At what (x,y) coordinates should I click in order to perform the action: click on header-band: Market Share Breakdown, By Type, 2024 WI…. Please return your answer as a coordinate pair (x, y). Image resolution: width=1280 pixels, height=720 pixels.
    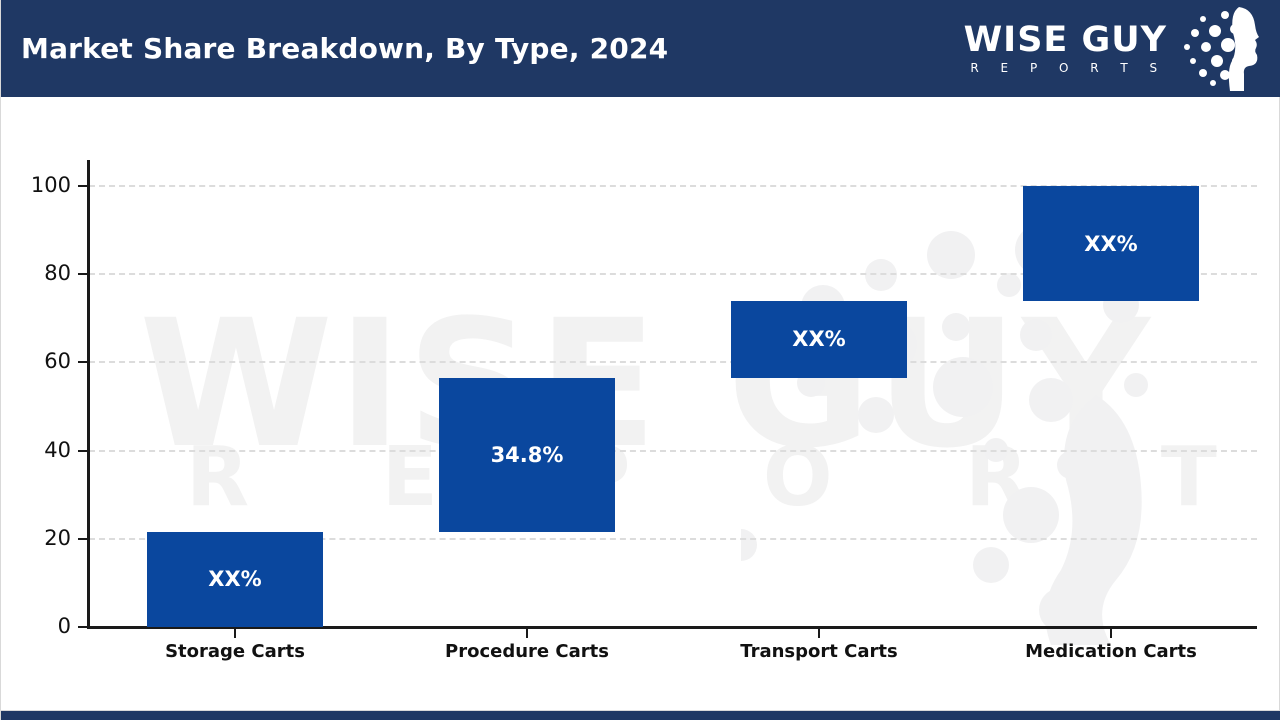
    Looking at the image, I should click on (640, 48).